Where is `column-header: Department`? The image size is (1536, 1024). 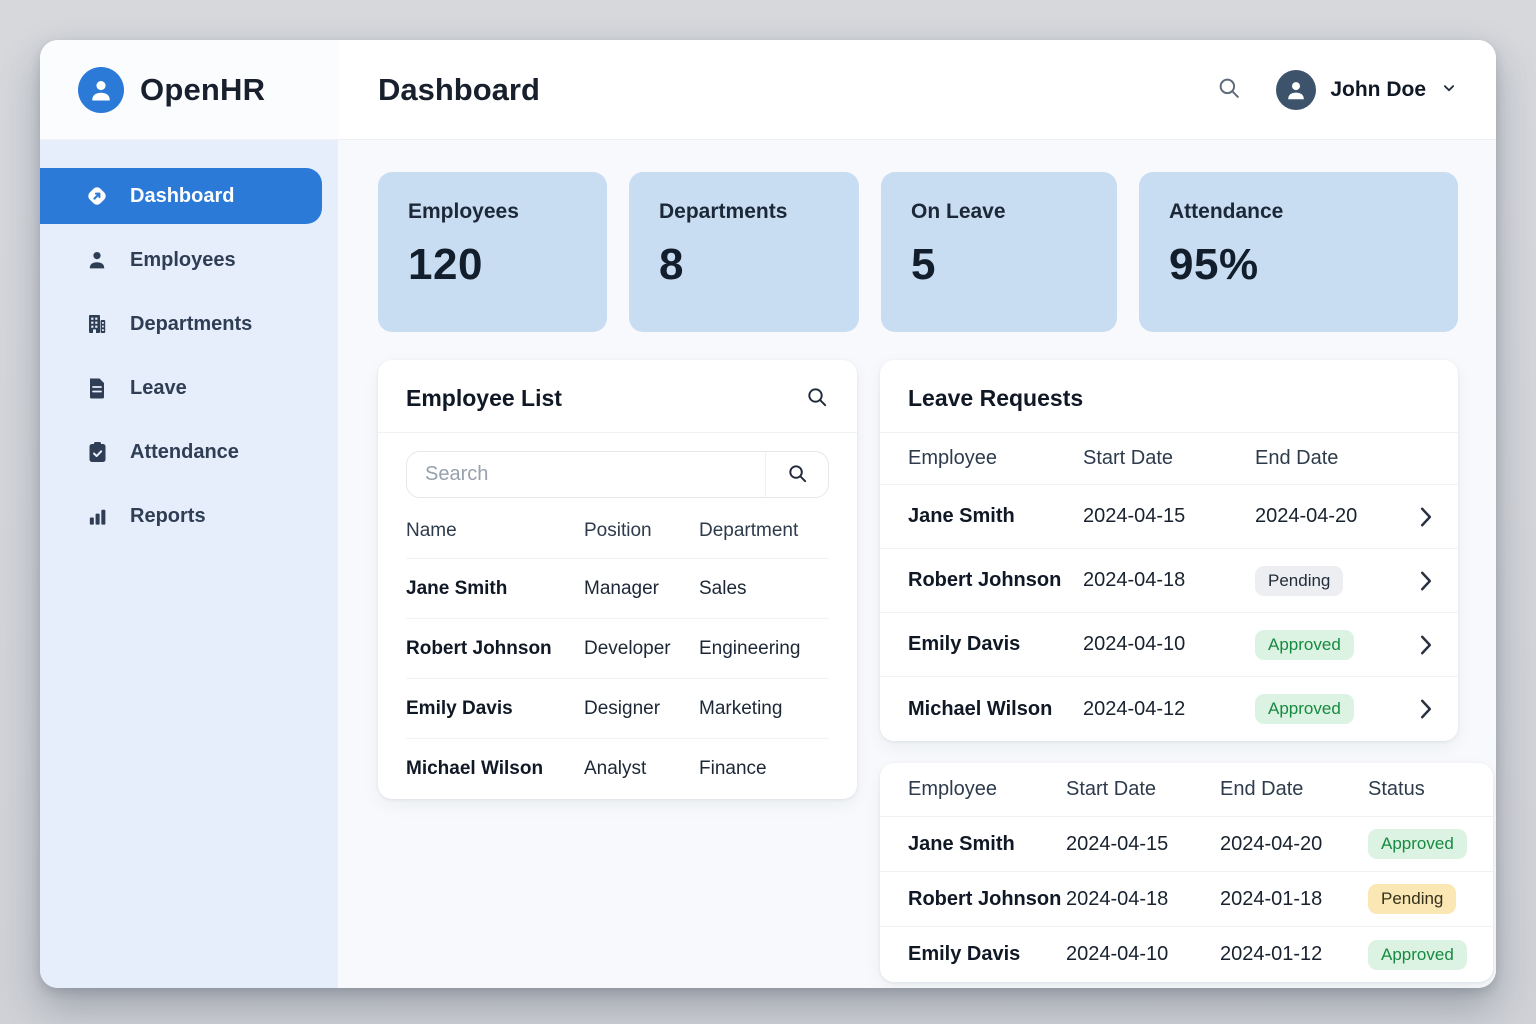 column-header: Department is located at coordinates (749, 530).